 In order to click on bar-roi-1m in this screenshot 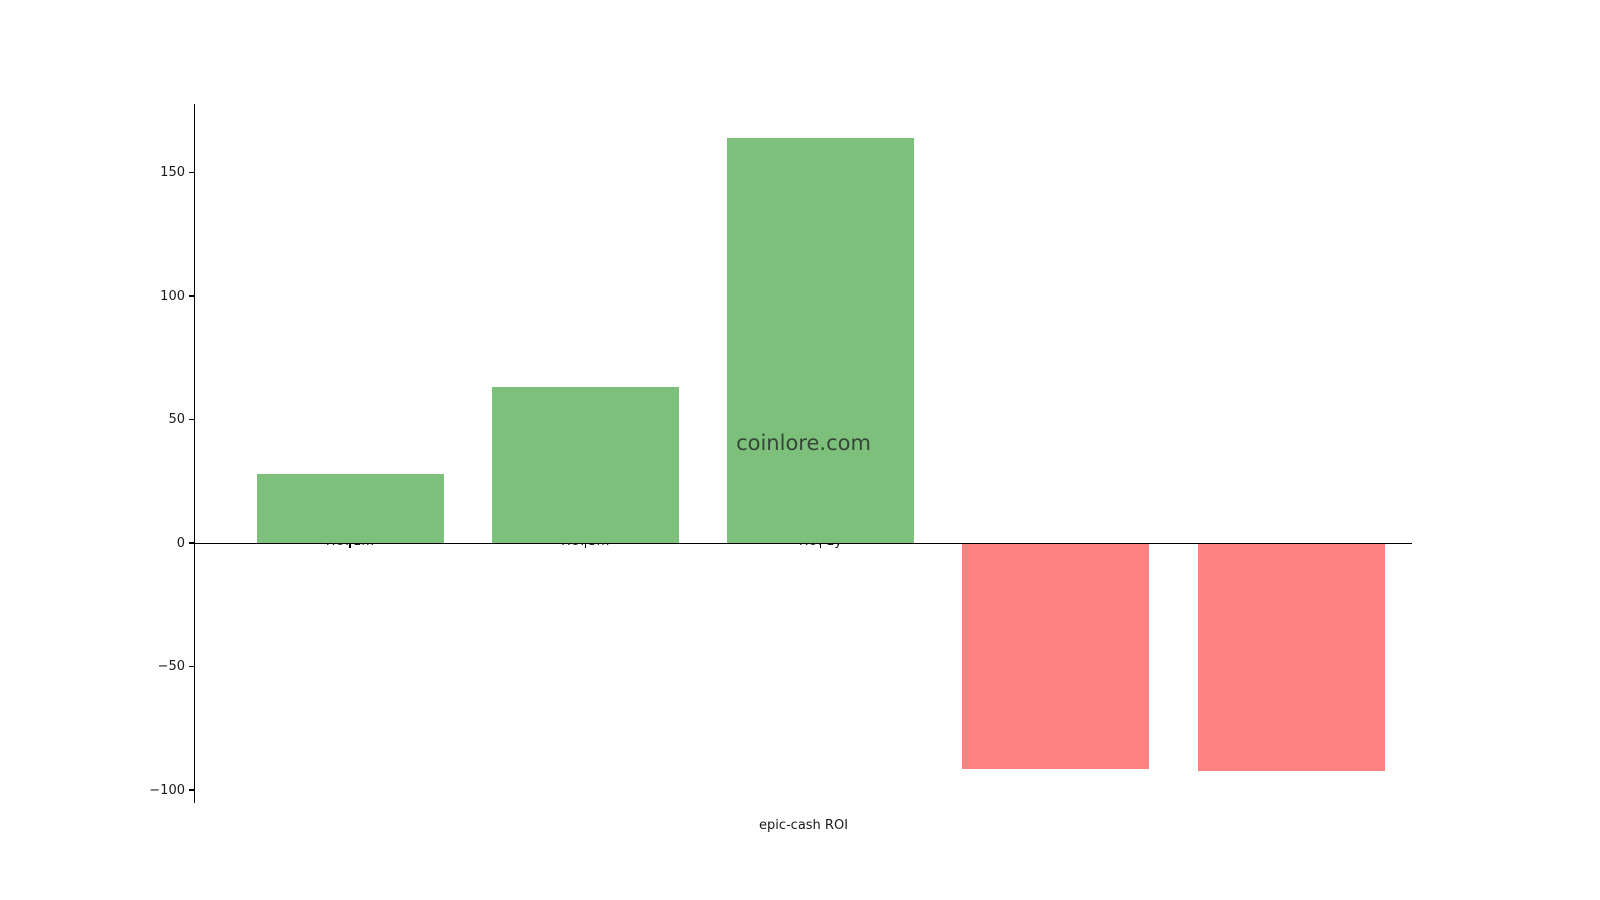, I will do `click(350, 508)`.